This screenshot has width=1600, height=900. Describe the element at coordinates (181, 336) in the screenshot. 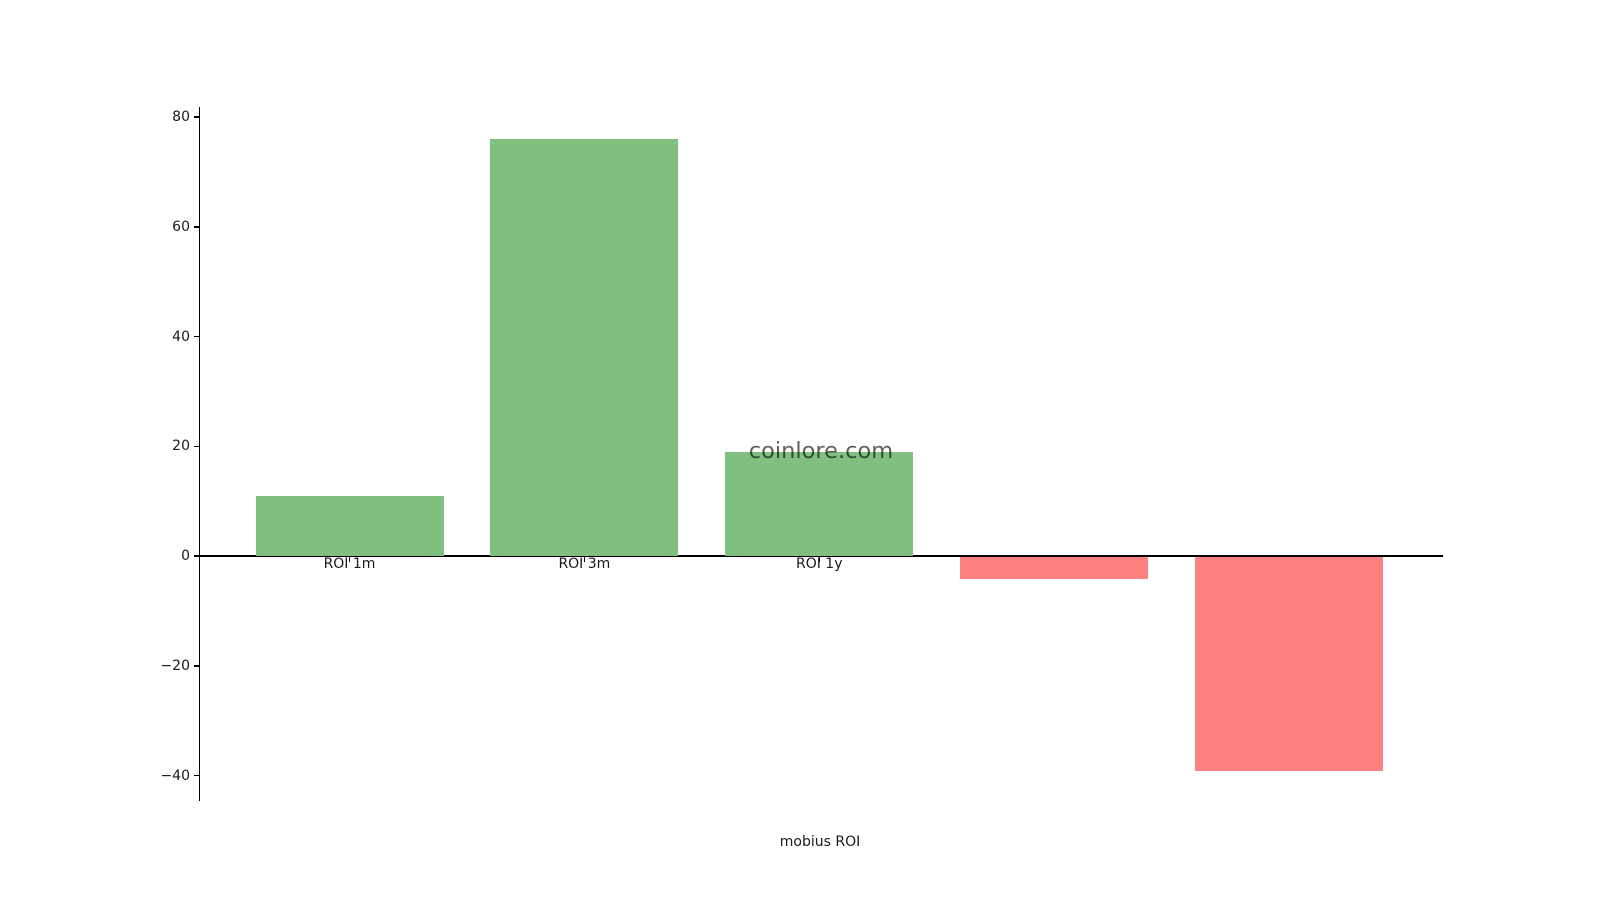

I see `y-tick-label: 40` at that location.